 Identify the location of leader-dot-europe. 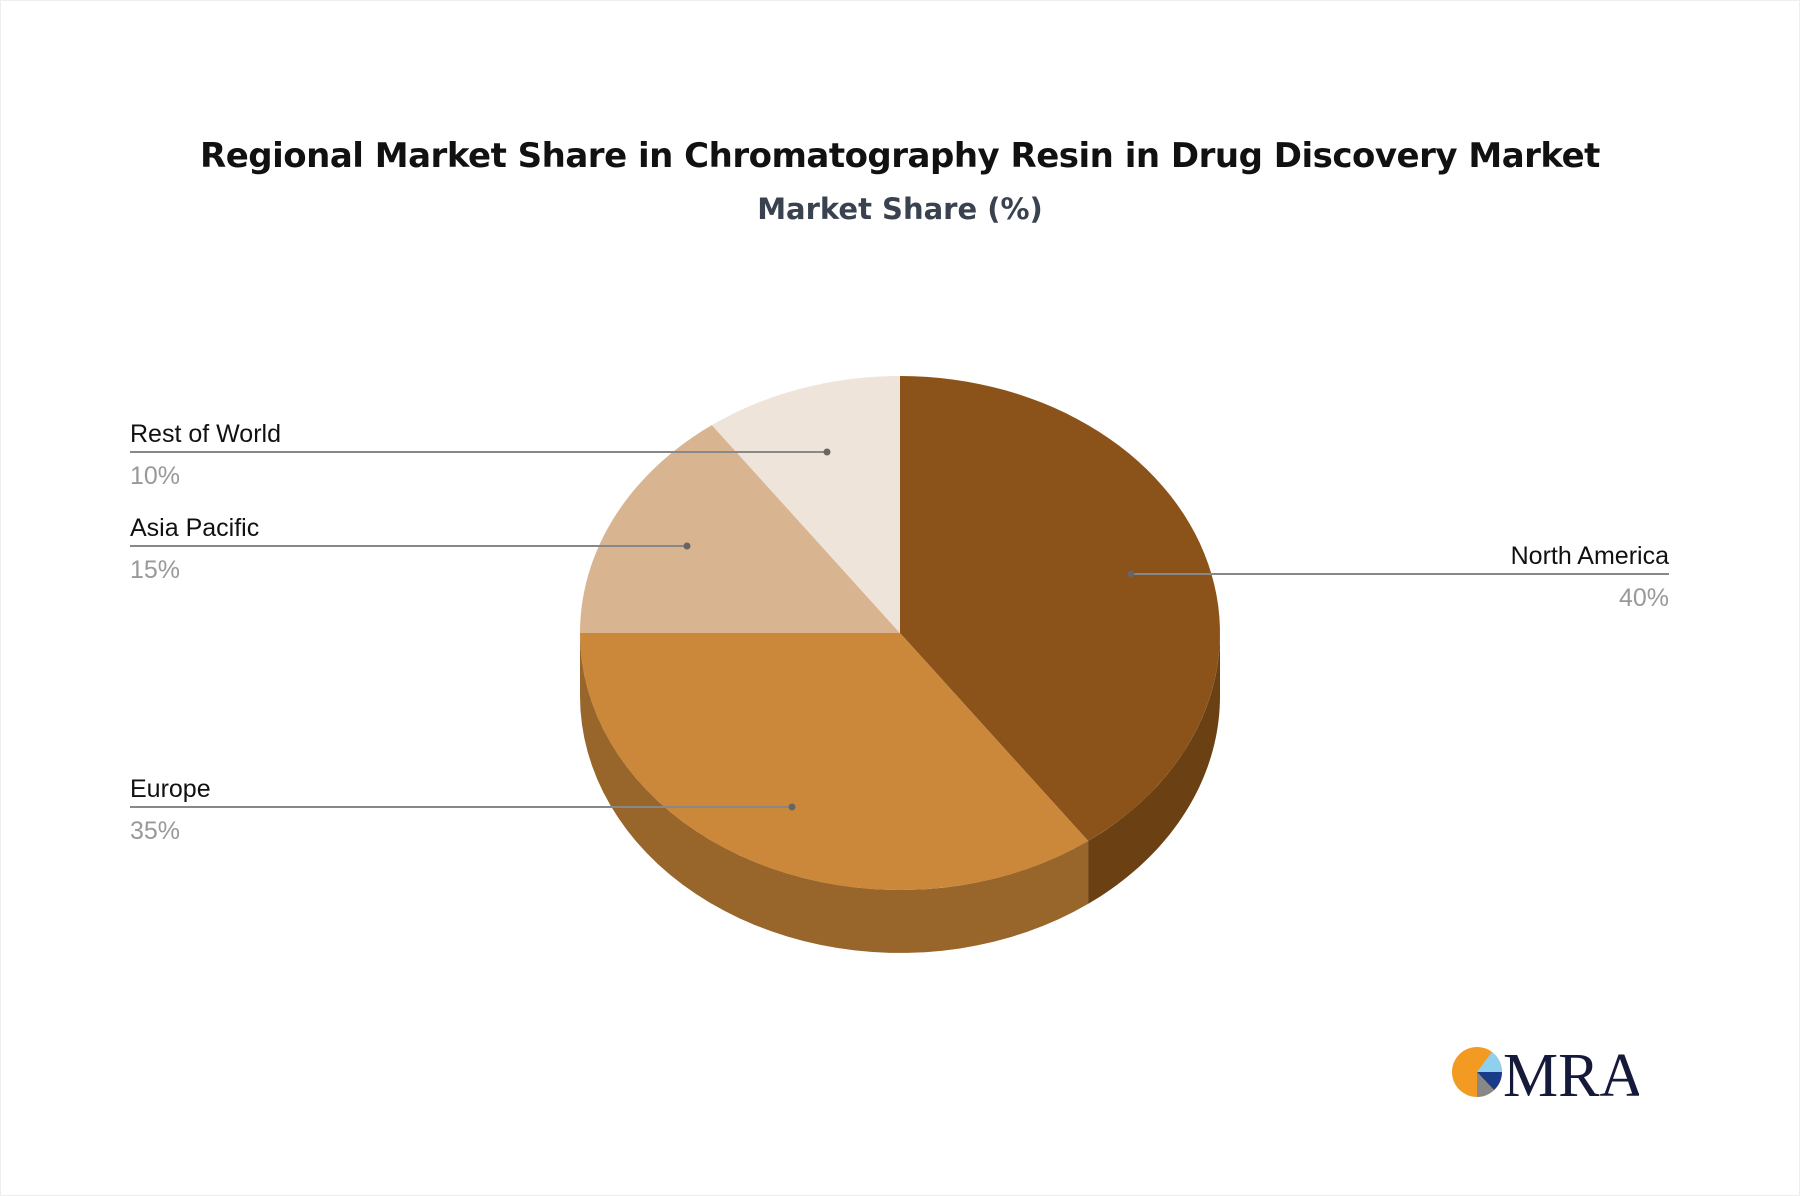
(792, 807).